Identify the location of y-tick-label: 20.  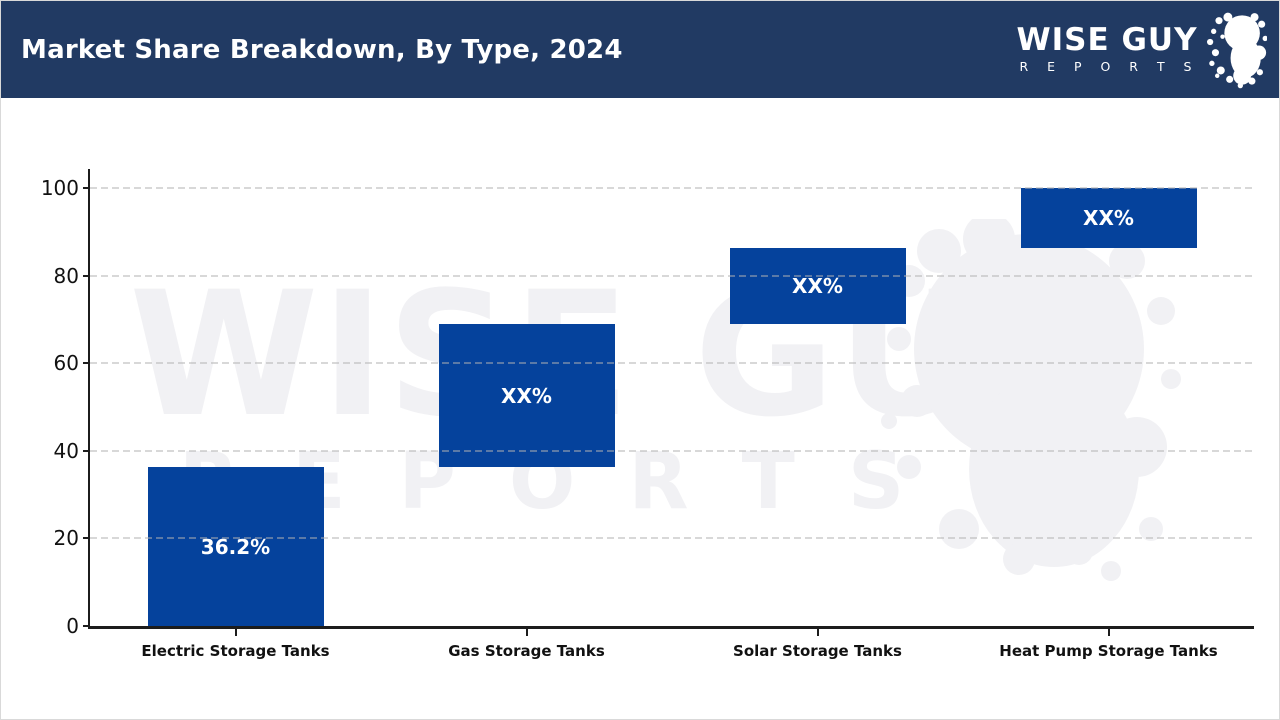
(66, 538).